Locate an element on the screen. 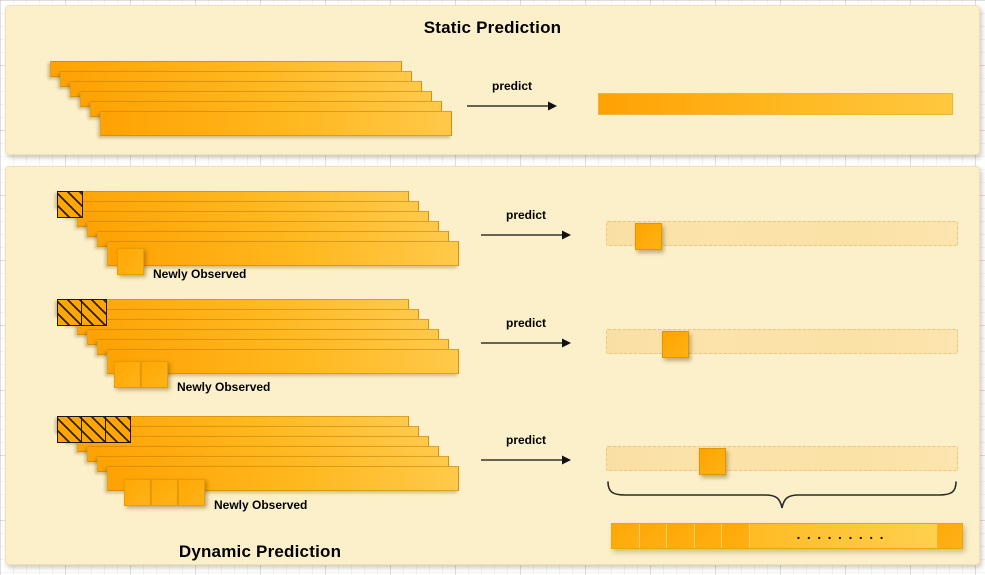  aggregated-leading-cells is located at coordinates (681, 536).